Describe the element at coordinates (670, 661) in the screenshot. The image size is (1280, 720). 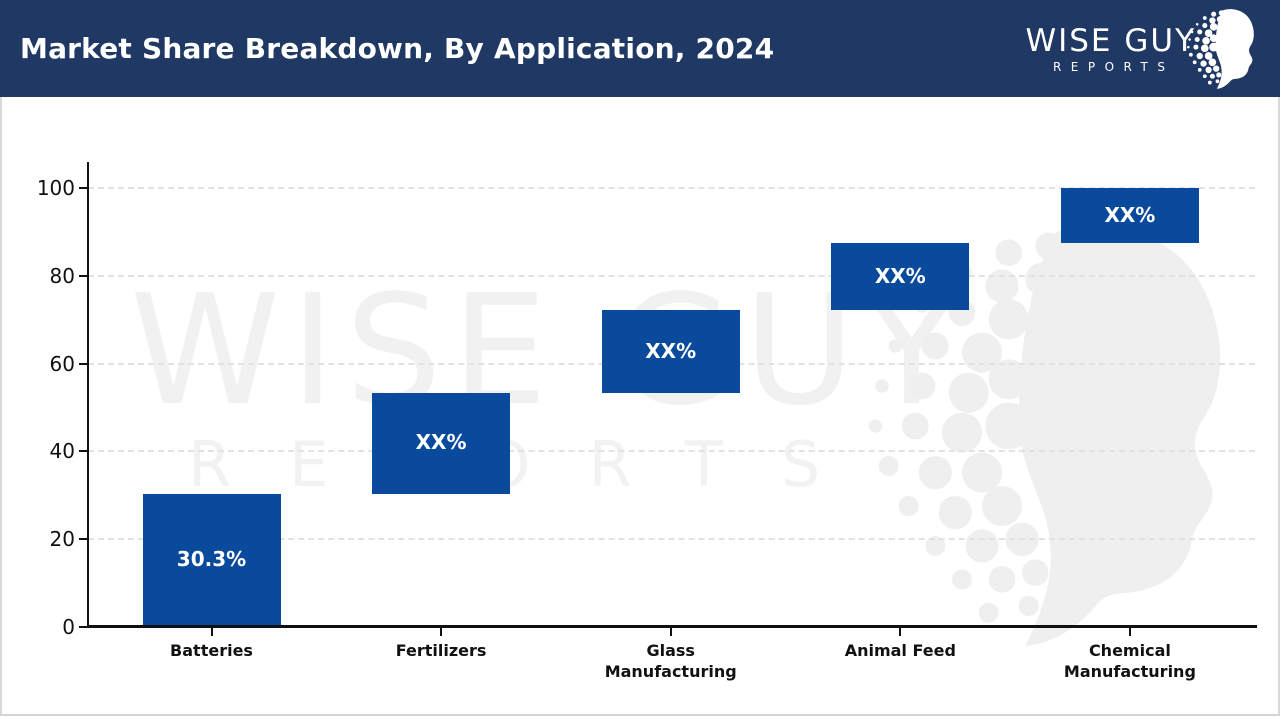
I see `category-label: Glass Manufacturing` at that location.